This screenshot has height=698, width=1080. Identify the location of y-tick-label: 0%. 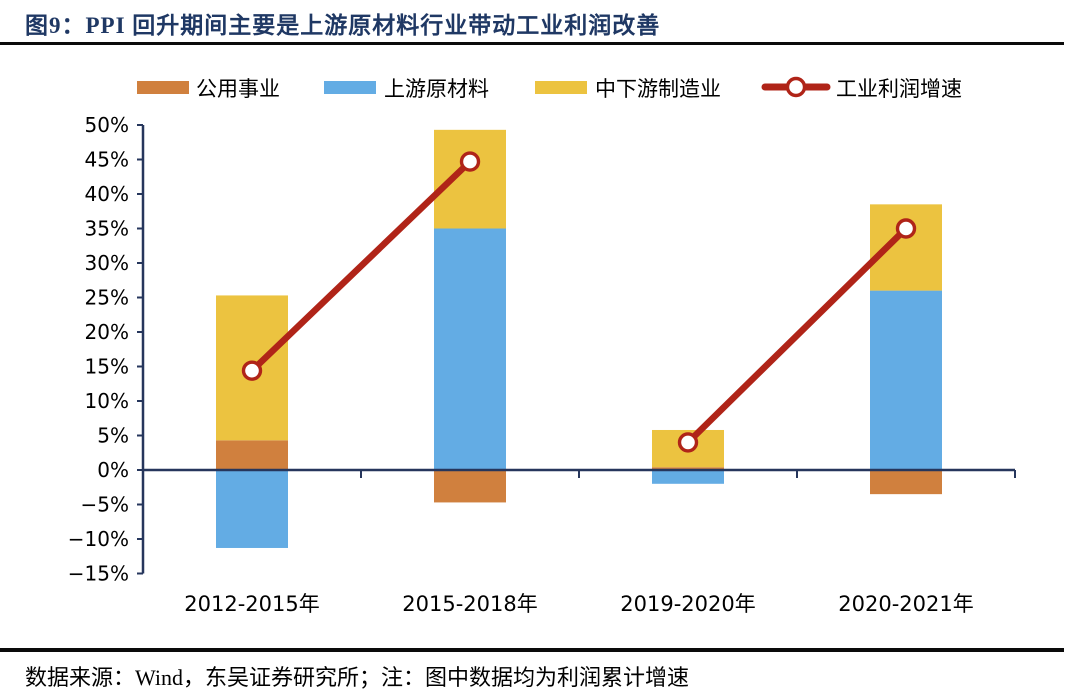
(113, 470).